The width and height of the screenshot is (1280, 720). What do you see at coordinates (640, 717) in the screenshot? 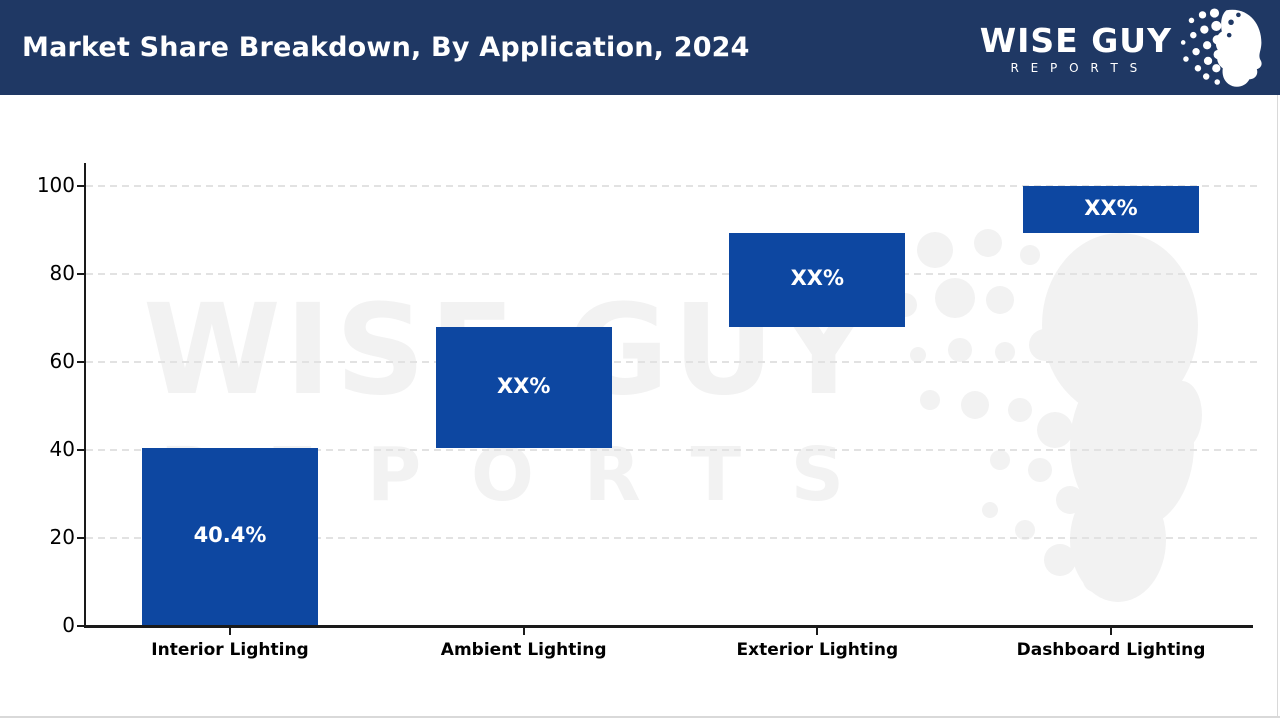
I see `frame-border-bottom` at bounding box center [640, 717].